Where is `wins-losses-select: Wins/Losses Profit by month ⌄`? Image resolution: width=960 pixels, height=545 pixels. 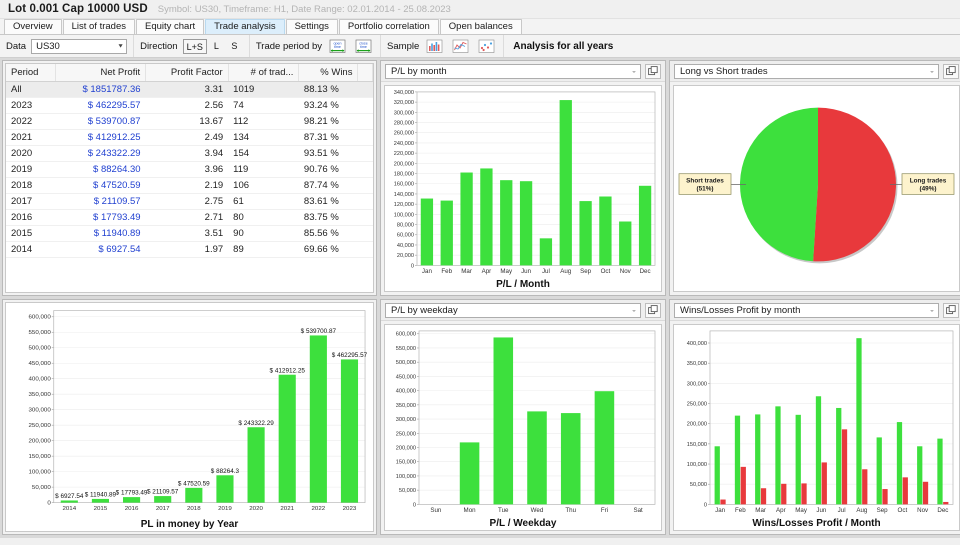
wins-losses-select: Wins/Losses Profit by month ⌄ is located at coordinates (806, 310).